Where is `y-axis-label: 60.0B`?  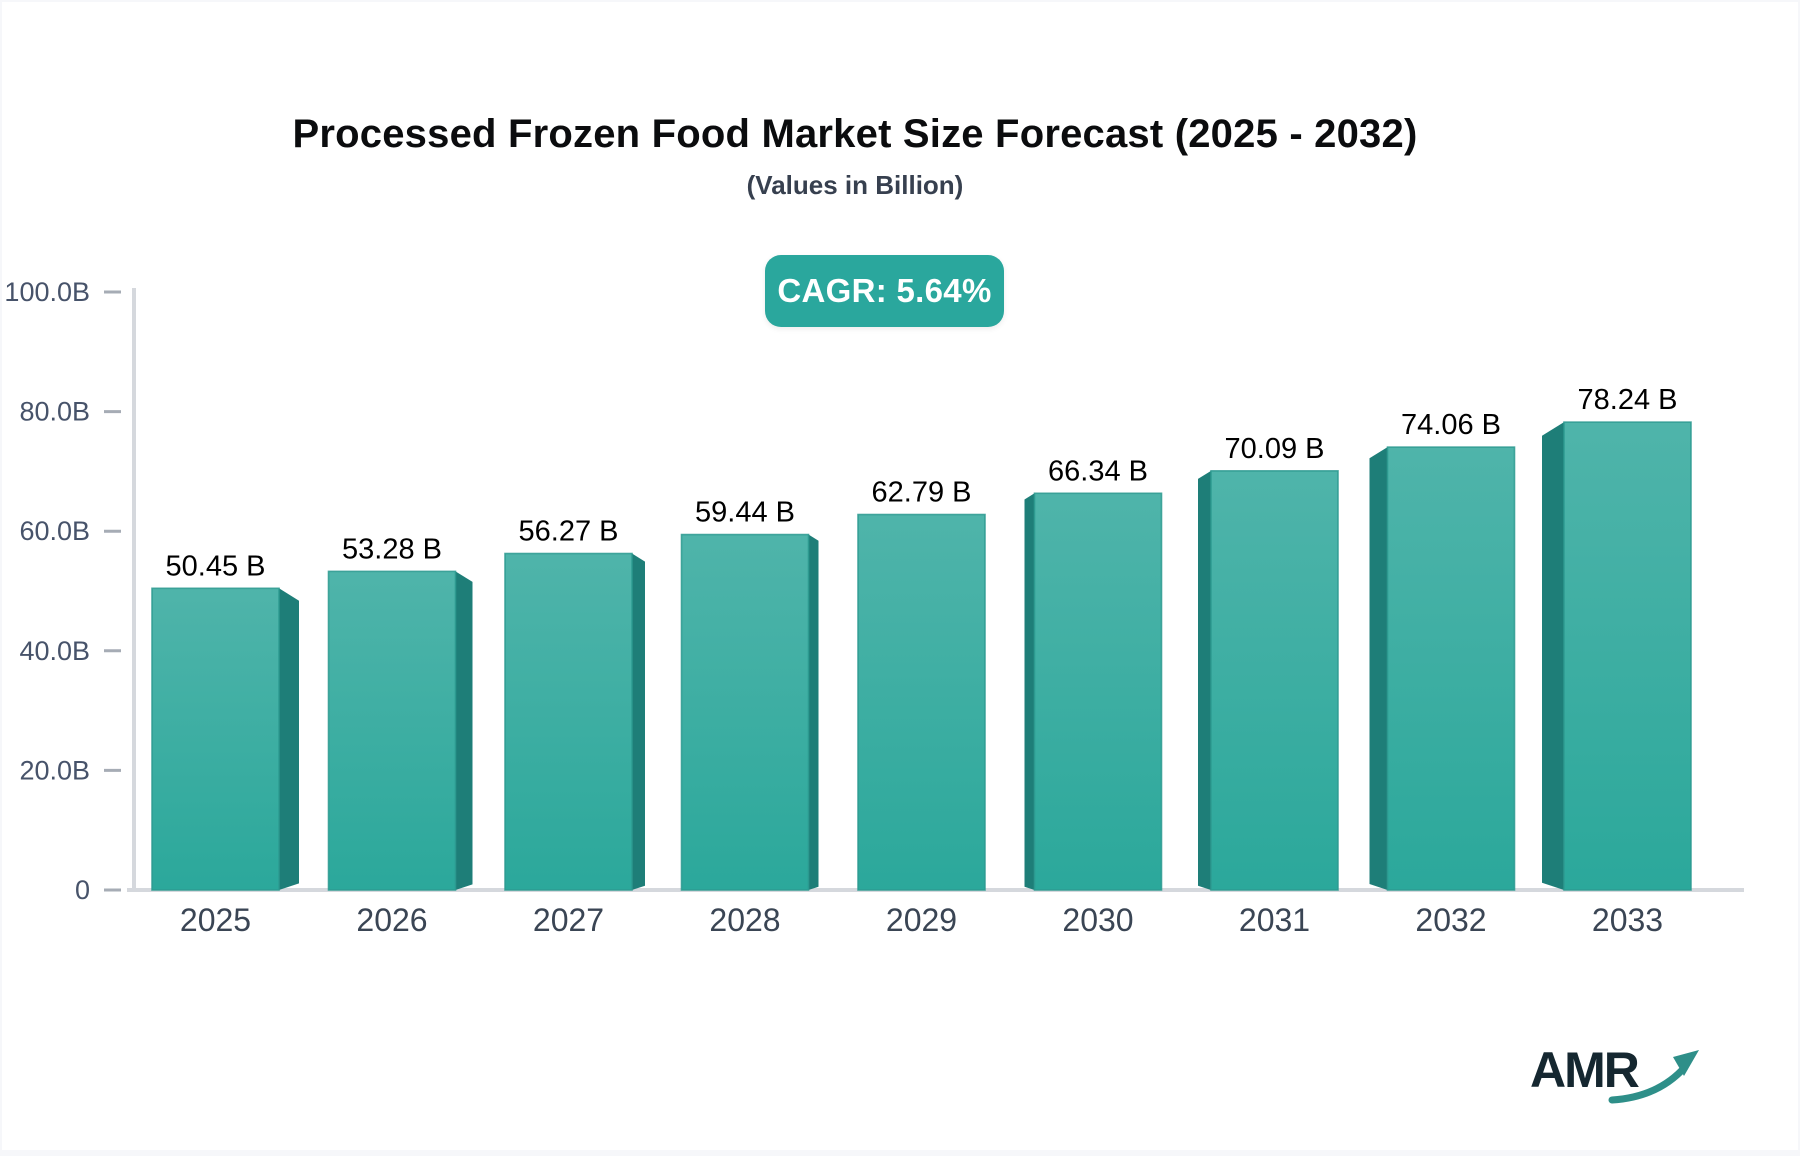 y-axis-label: 60.0B is located at coordinates (54, 531).